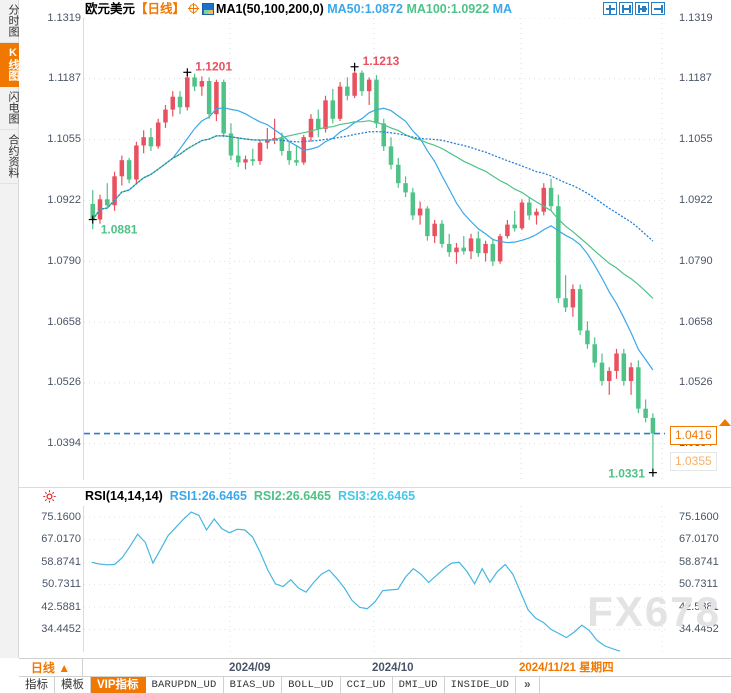 This screenshot has width=731, height=693. What do you see at coordinates (37, 685) in the screenshot?
I see `tab-indicators: 指标` at bounding box center [37, 685].